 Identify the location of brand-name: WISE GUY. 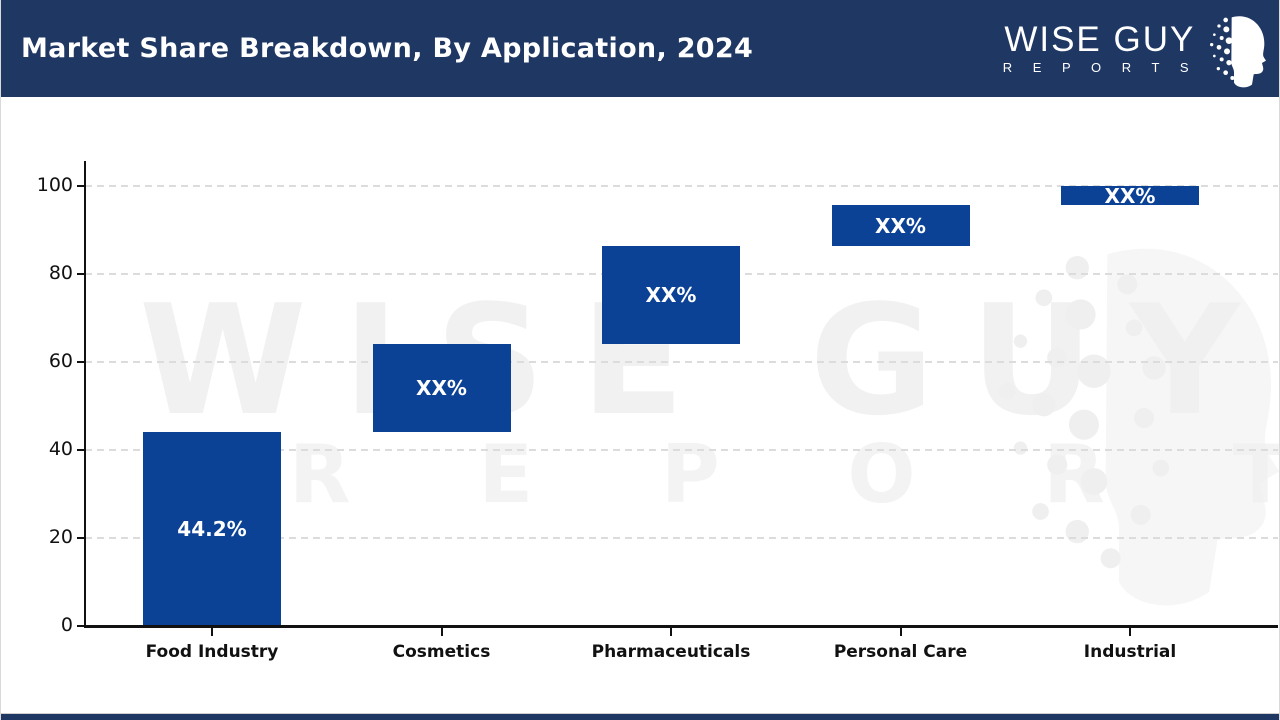
(1100, 39).